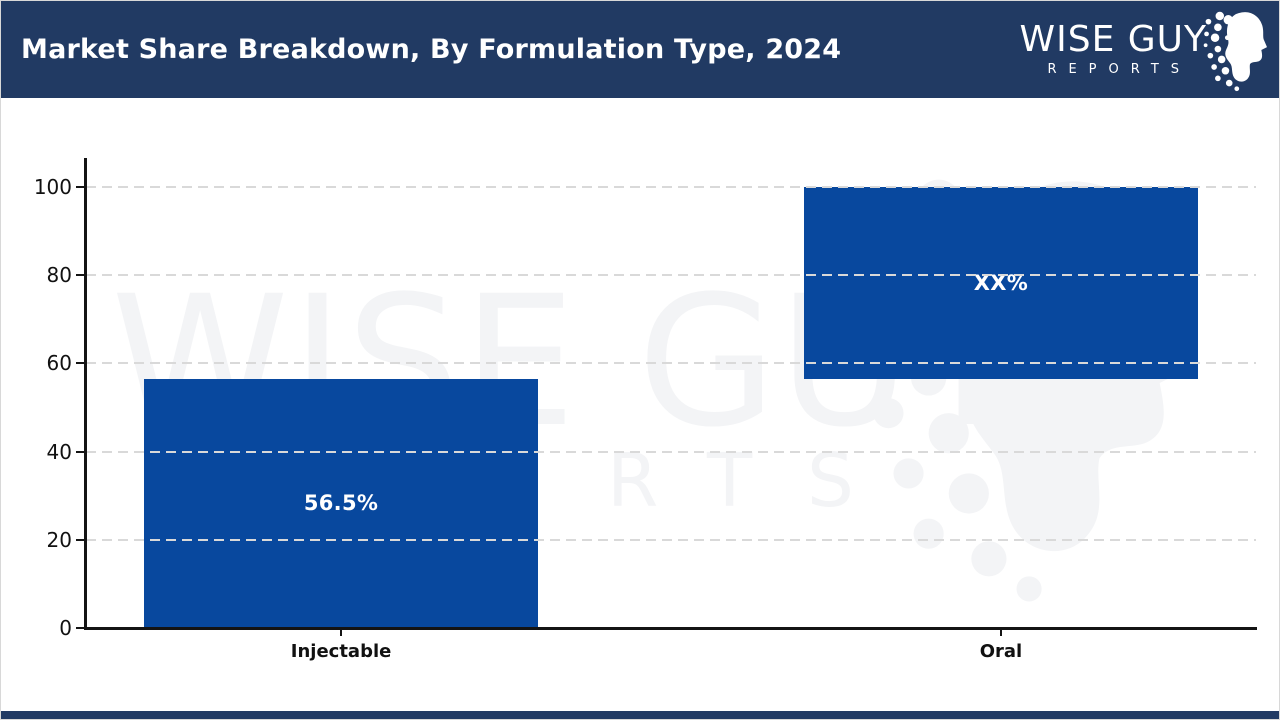 This screenshot has height=720, width=1280. I want to click on bar-value-label: 56.5%, so click(341, 503).